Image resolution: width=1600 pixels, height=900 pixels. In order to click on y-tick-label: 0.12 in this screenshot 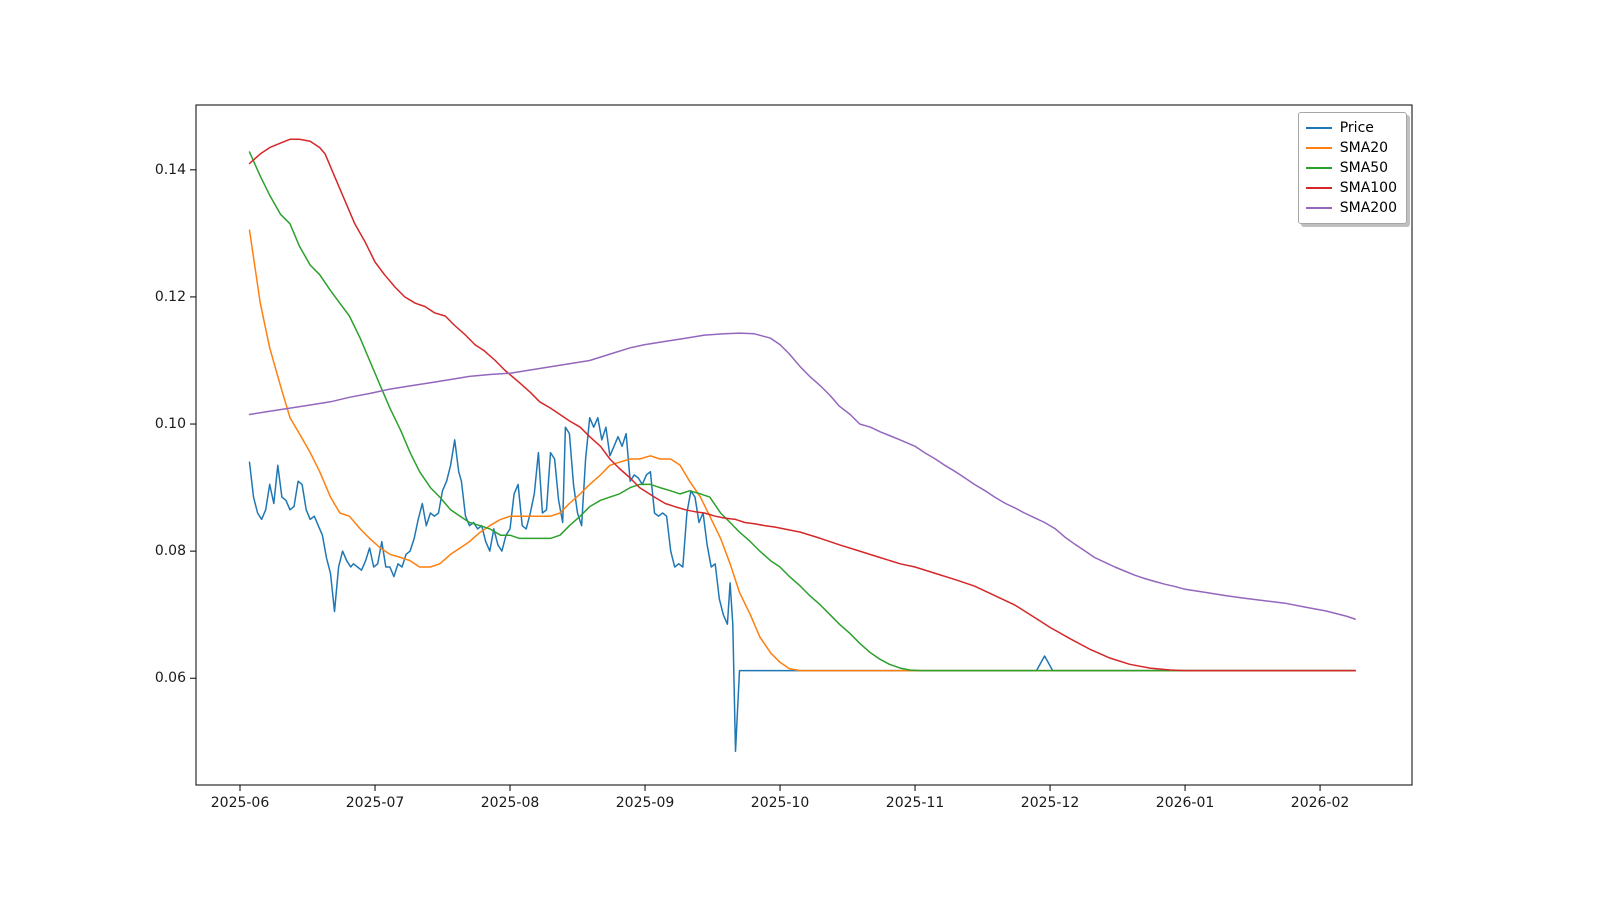, I will do `click(170, 296)`.